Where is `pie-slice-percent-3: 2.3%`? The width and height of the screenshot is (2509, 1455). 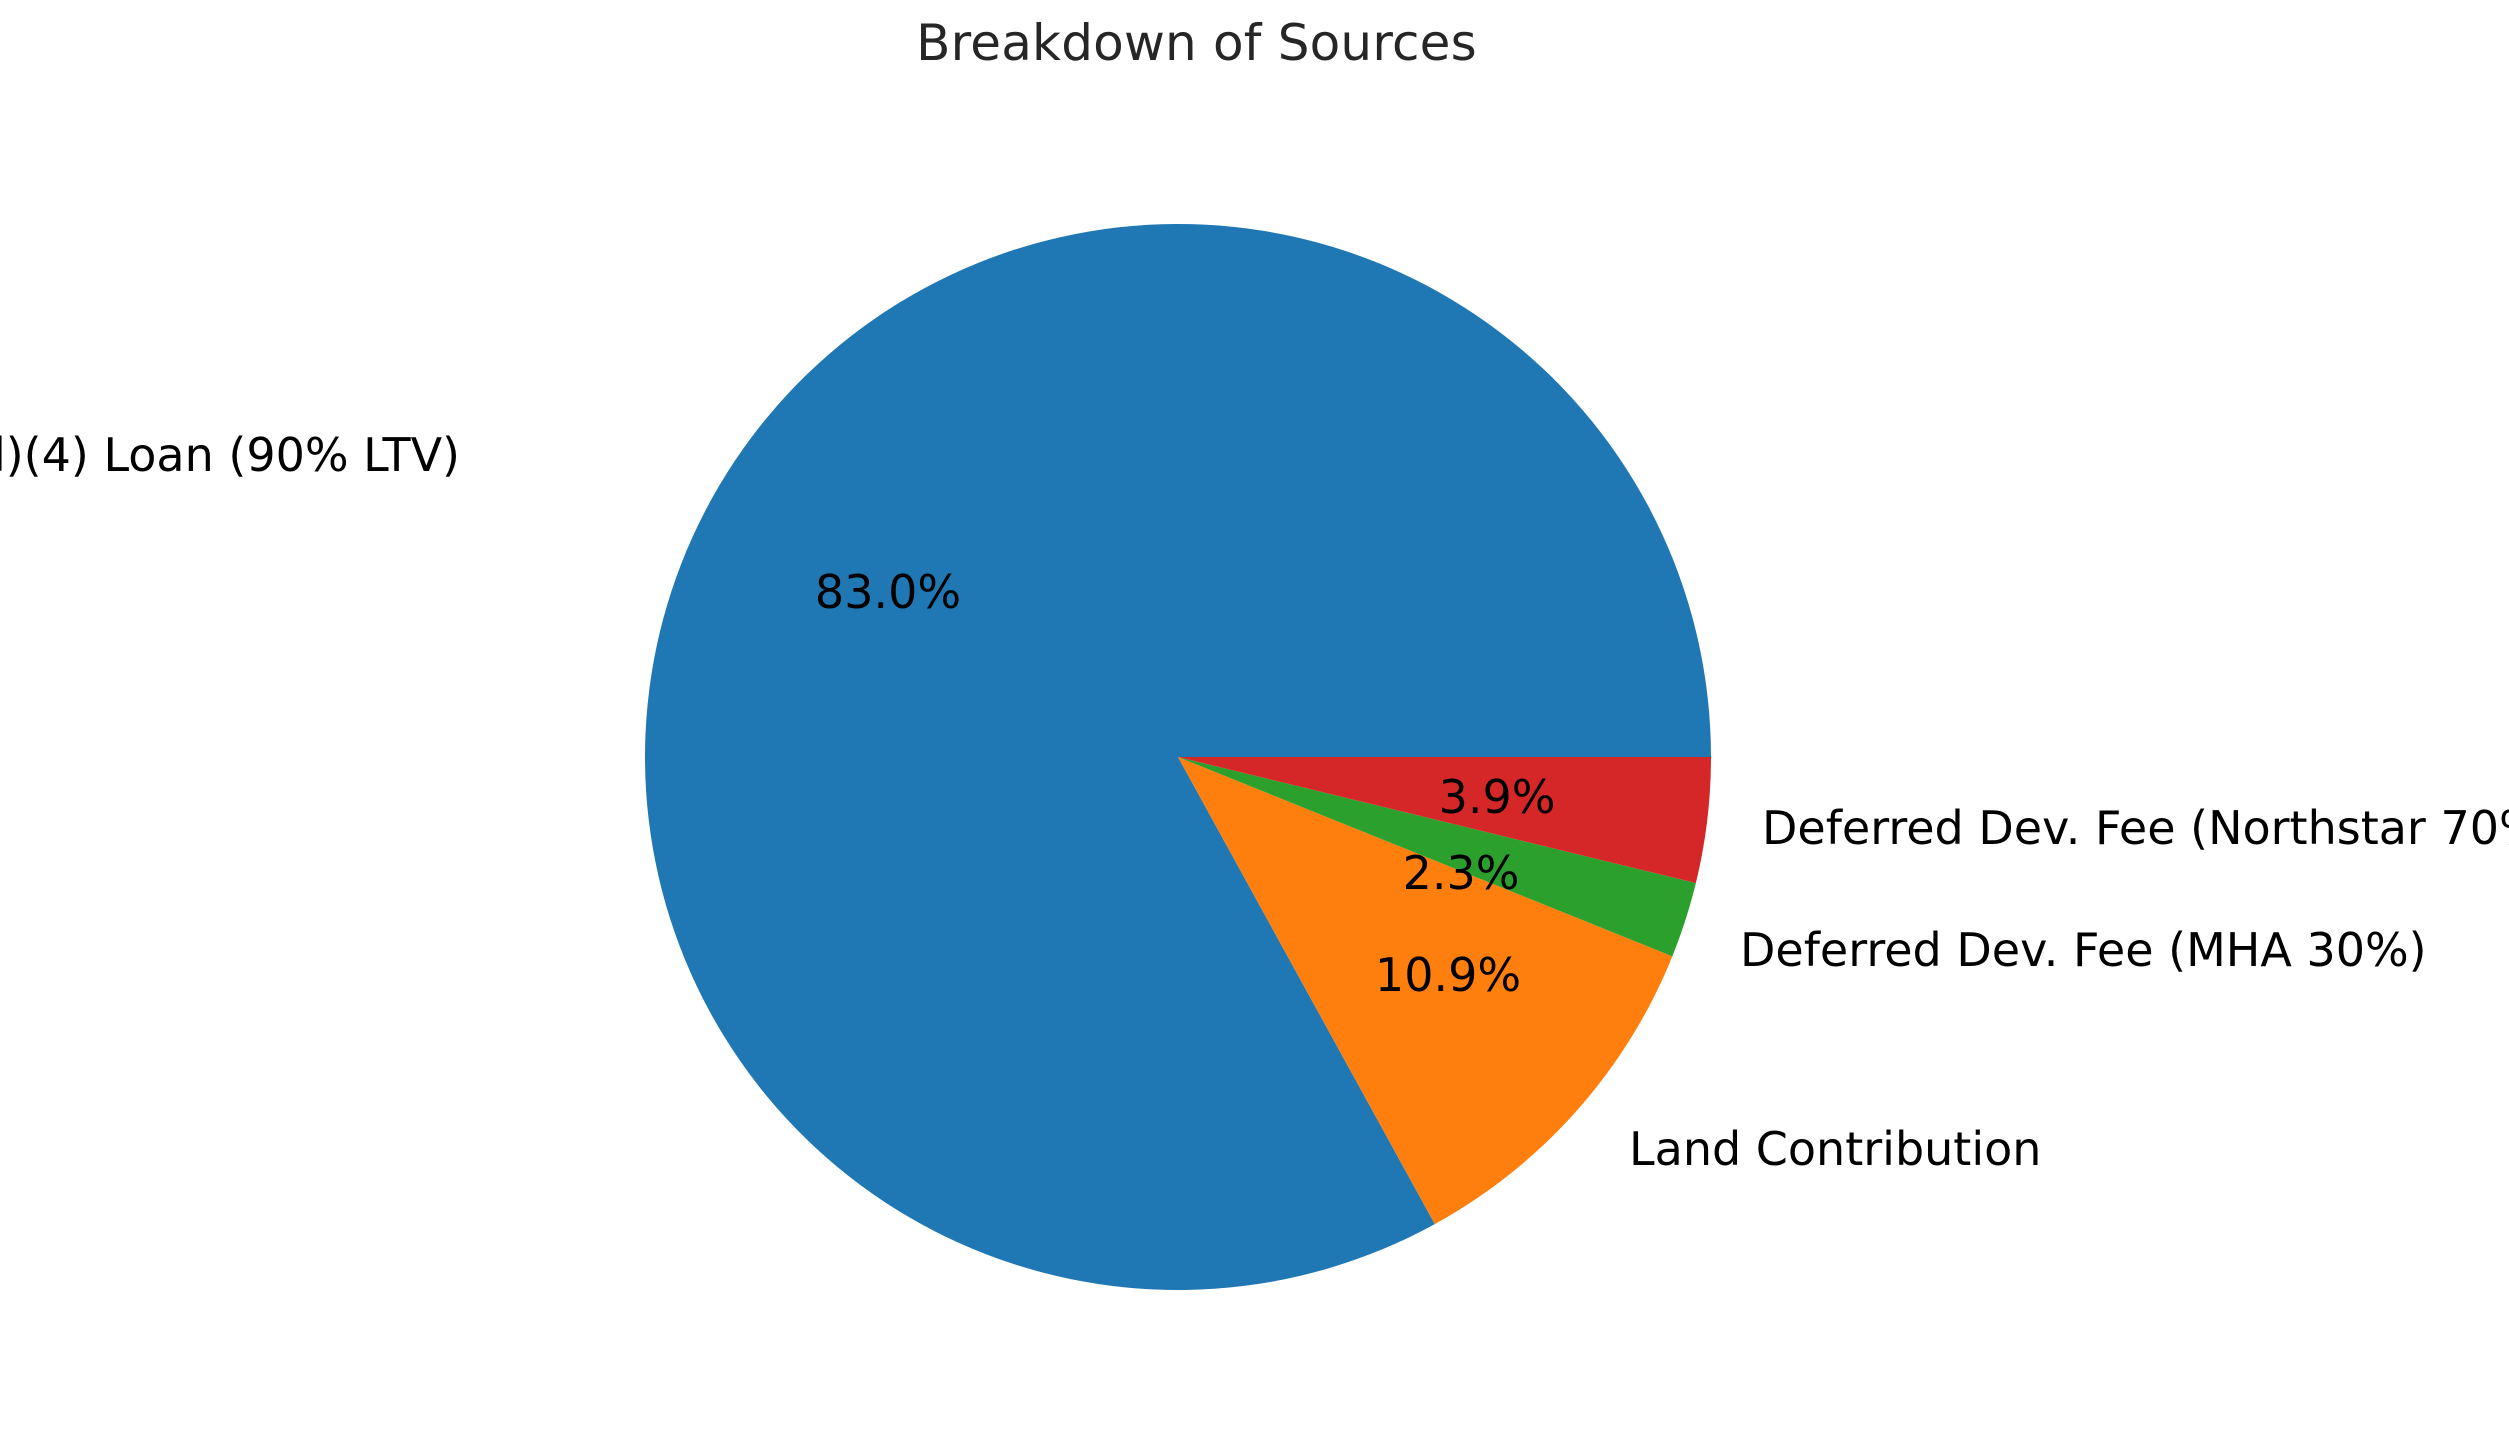 pie-slice-percent-3: 2.3% is located at coordinates (1461, 873).